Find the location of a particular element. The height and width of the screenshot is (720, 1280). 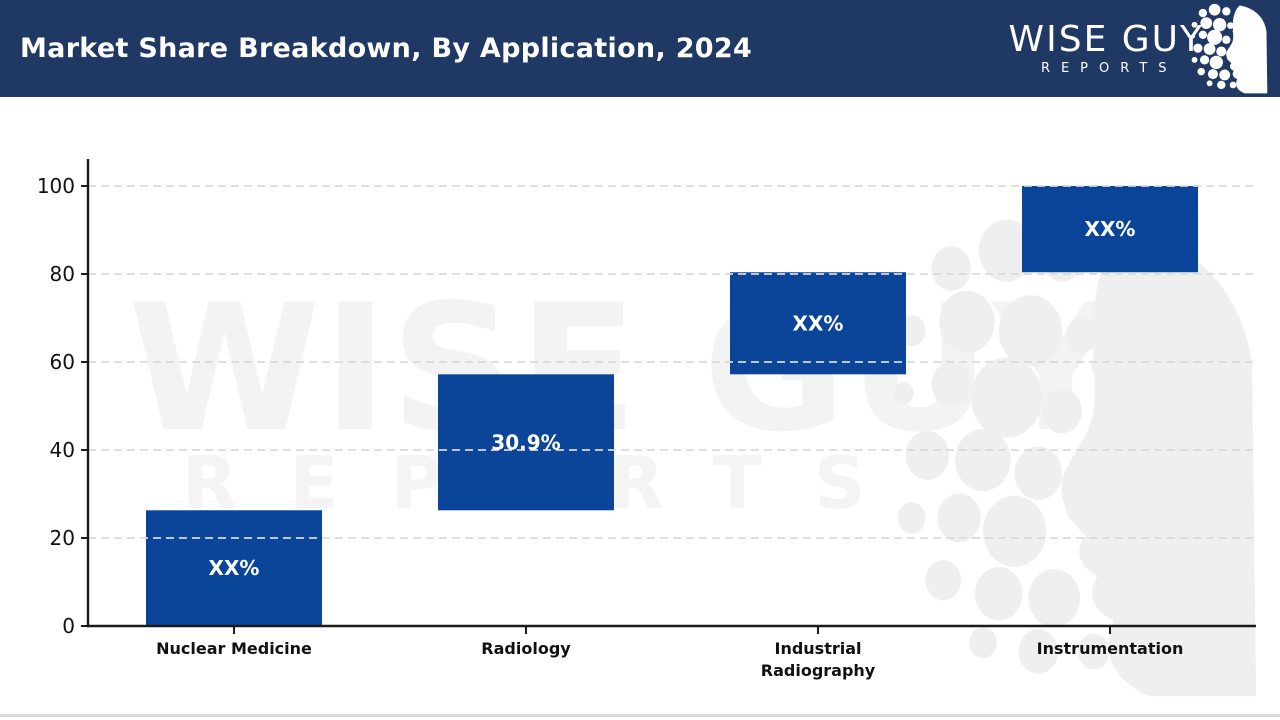

y-tick-label-0: 0 is located at coordinates (68, 626).